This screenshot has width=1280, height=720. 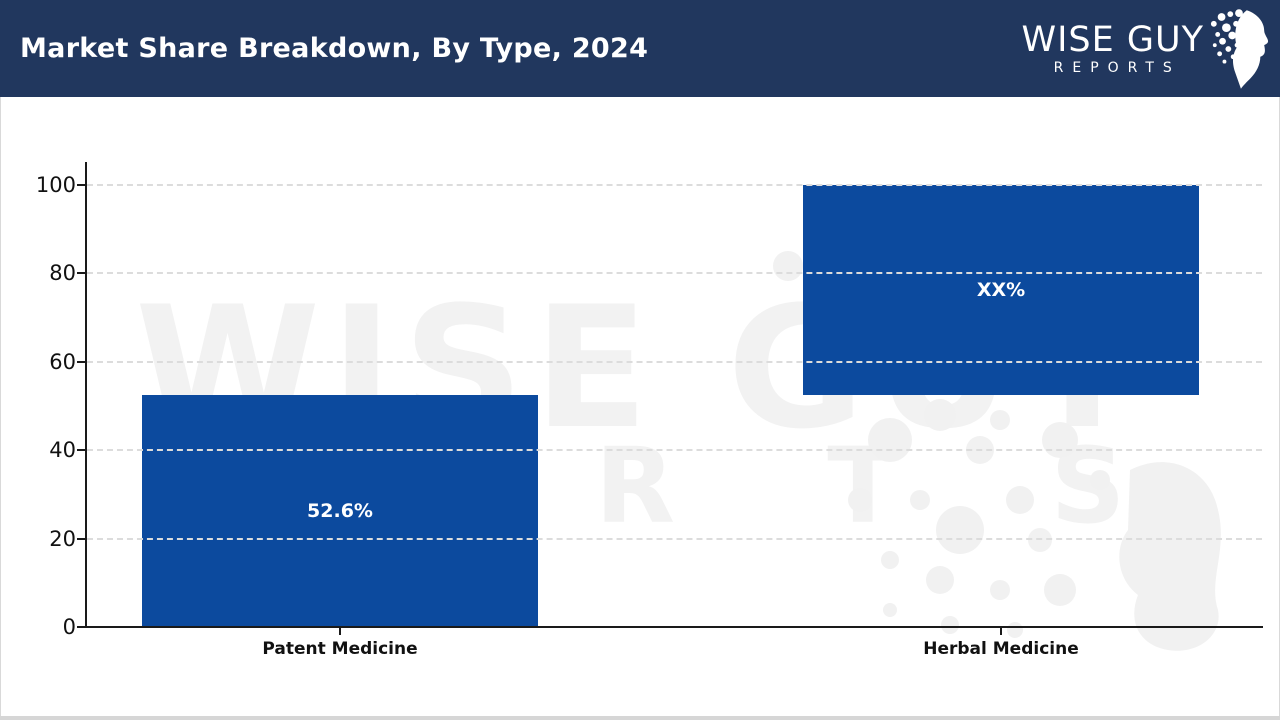 I want to click on page-border-bottom, so click(x=640, y=718).